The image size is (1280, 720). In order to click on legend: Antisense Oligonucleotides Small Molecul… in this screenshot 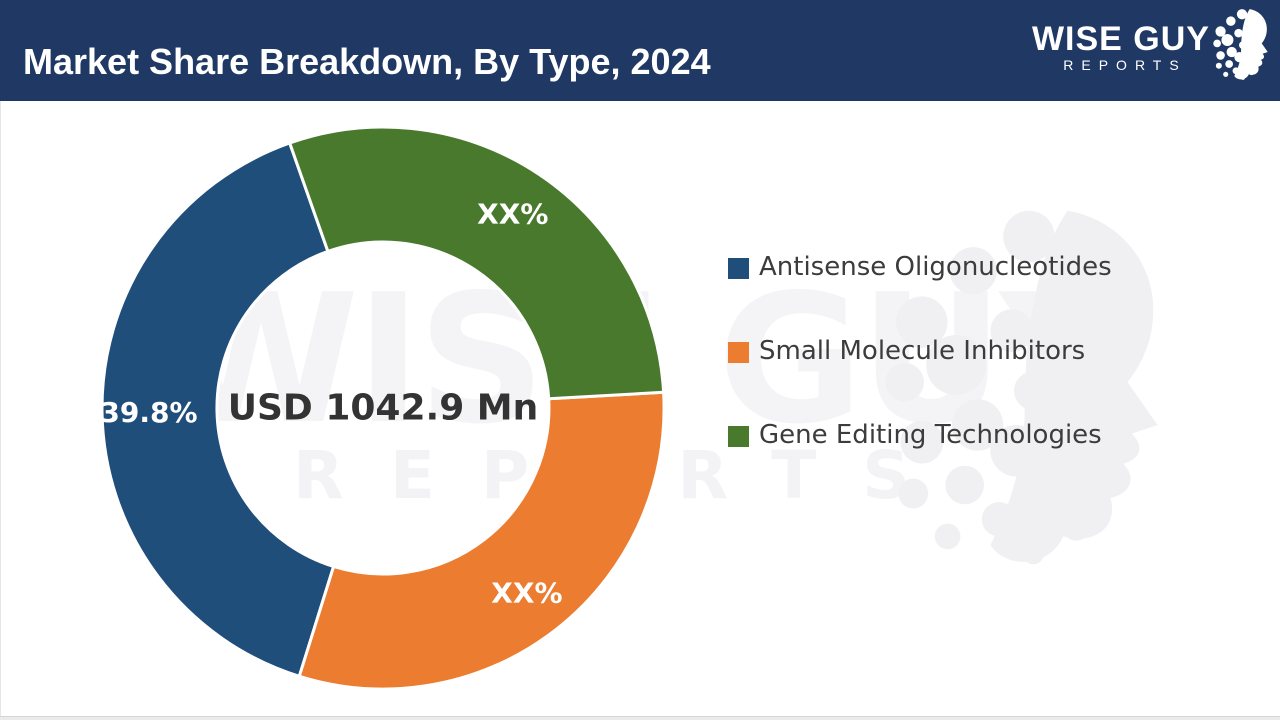, I will do `click(920, 376)`.